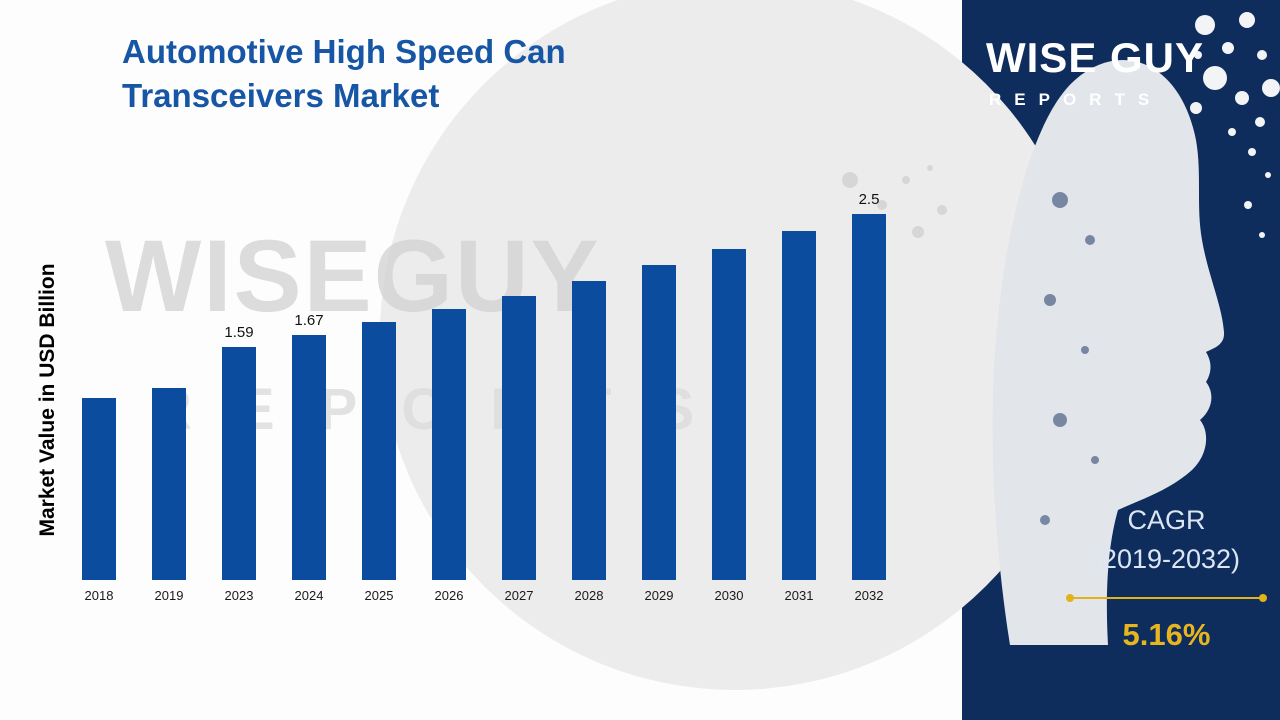 Image resolution: width=1280 pixels, height=720 pixels. What do you see at coordinates (239, 332) in the screenshot?
I see `bar-value-label: 1.59` at bounding box center [239, 332].